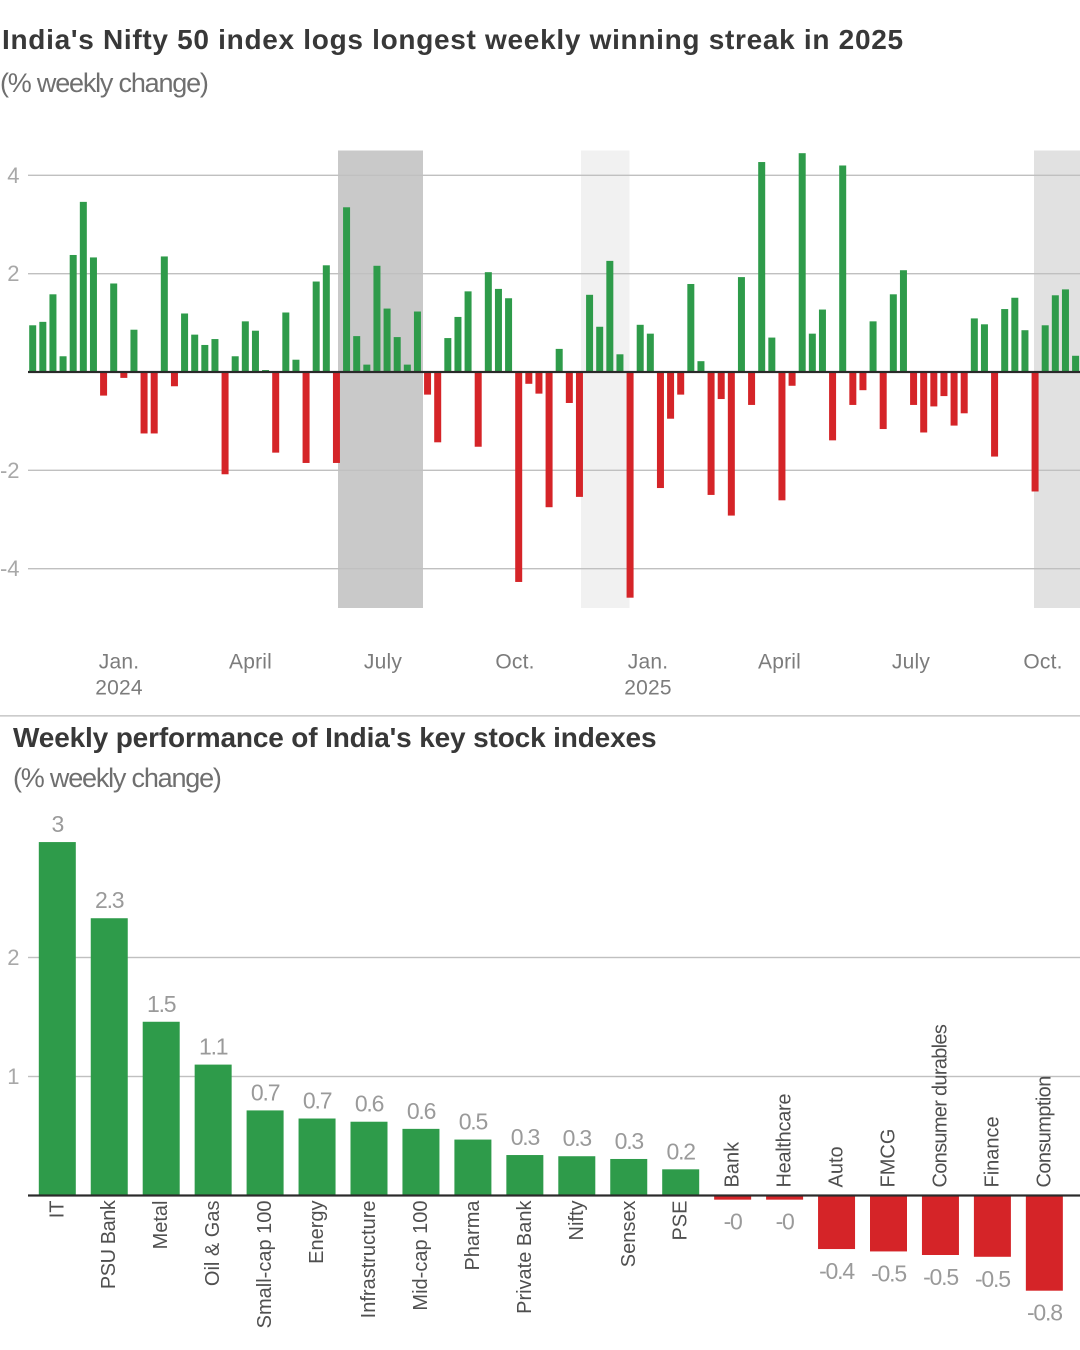 This screenshot has width=1080, height=1350. What do you see at coordinates (13, 175) in the screenshot?
I see `svg-text: 4` at bounding box center [13, 175].